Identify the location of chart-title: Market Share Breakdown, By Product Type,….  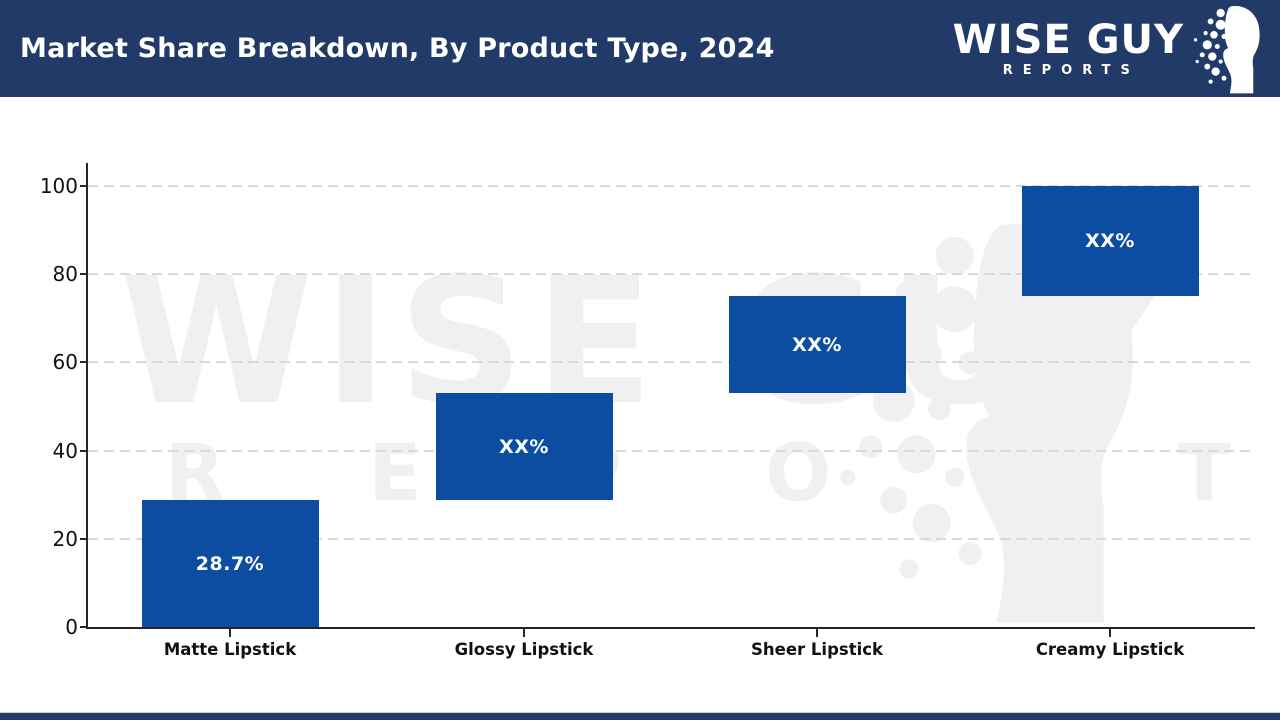
(397, 48).